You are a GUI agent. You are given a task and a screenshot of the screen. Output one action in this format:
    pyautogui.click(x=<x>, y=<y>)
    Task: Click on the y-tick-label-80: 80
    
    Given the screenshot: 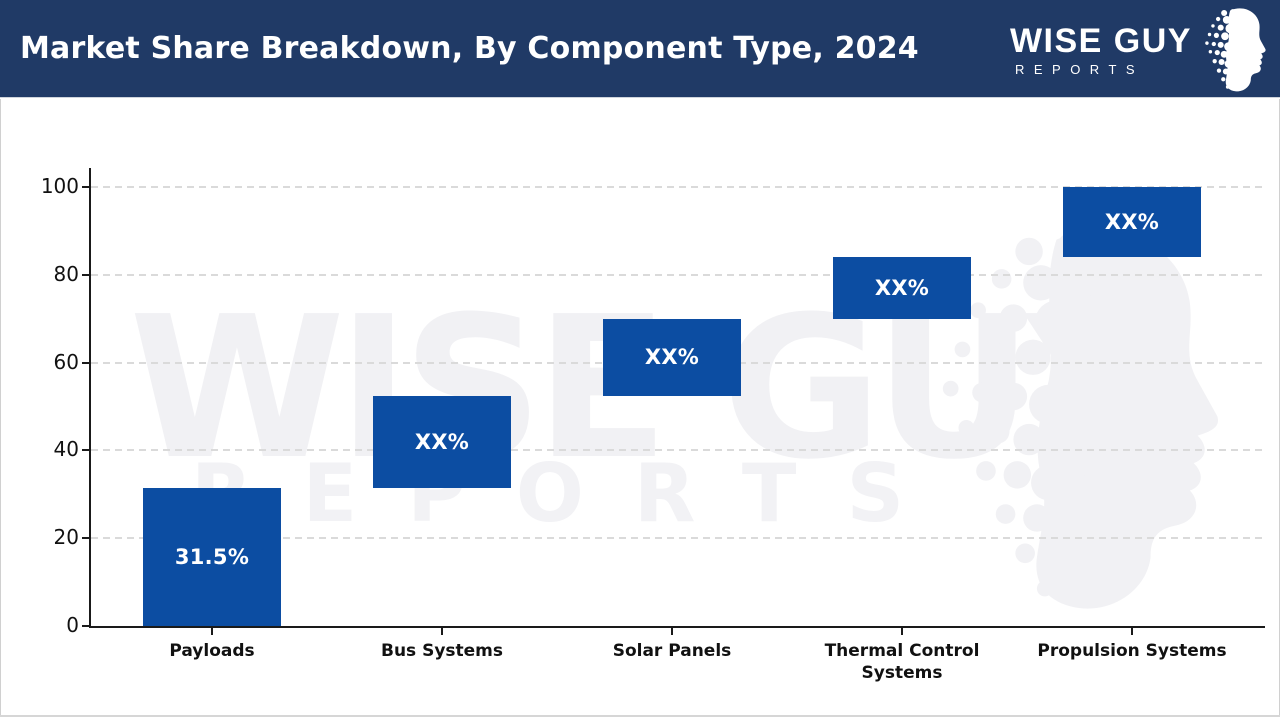 What is the action you would take?
    pyautogui.click(x=66, y=273)
    